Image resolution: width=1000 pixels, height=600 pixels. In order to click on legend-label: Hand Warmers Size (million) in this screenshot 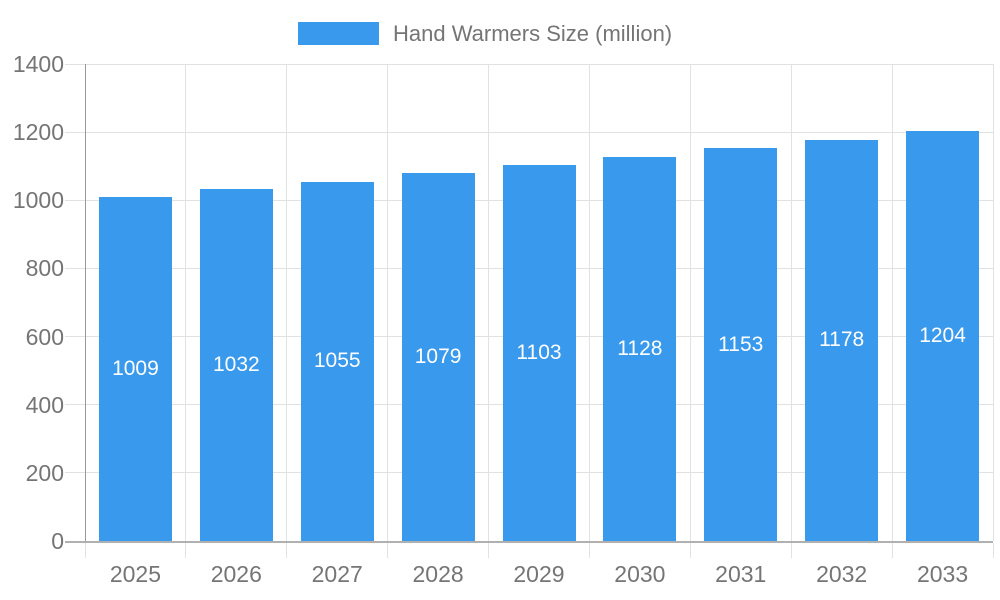, I will do `click(533, 33)`.